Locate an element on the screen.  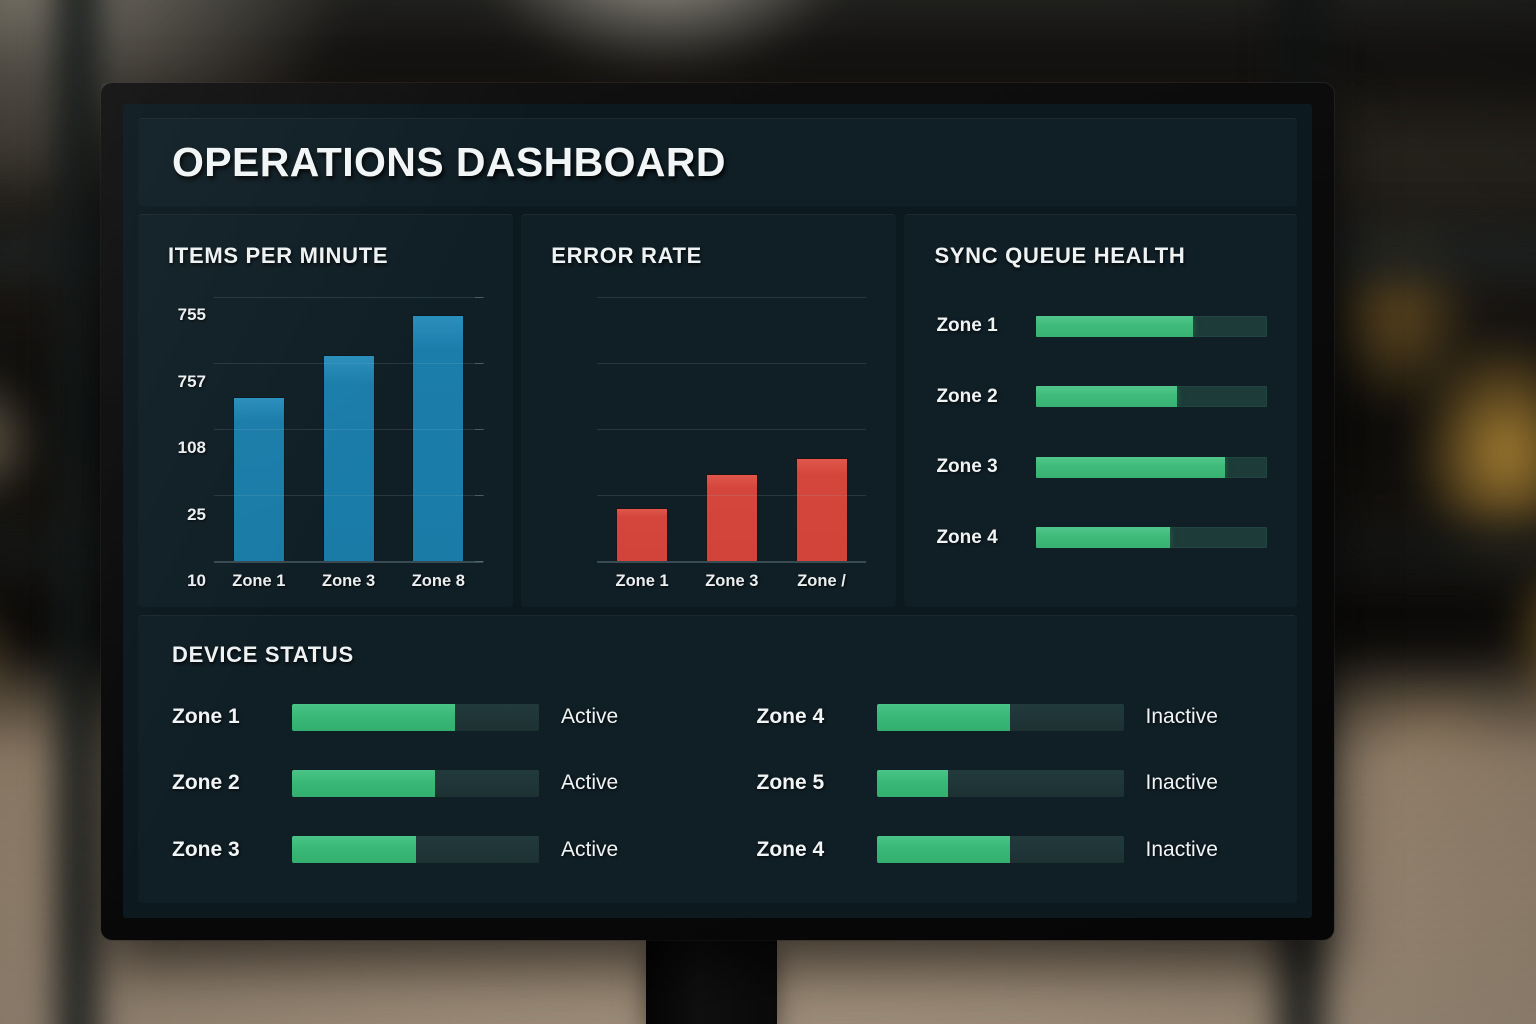
dashboard-header: OPERATIONS DASHBOARD is located at coordinates (717, 162).